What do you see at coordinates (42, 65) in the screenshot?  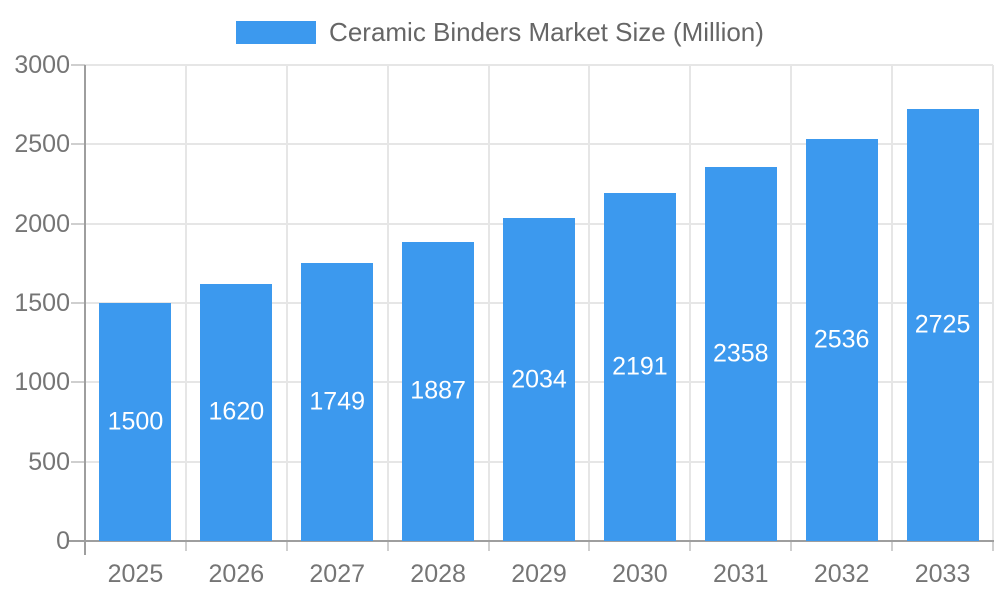 I see `y-tick-label: 3000` at bounding box center [42, 65].